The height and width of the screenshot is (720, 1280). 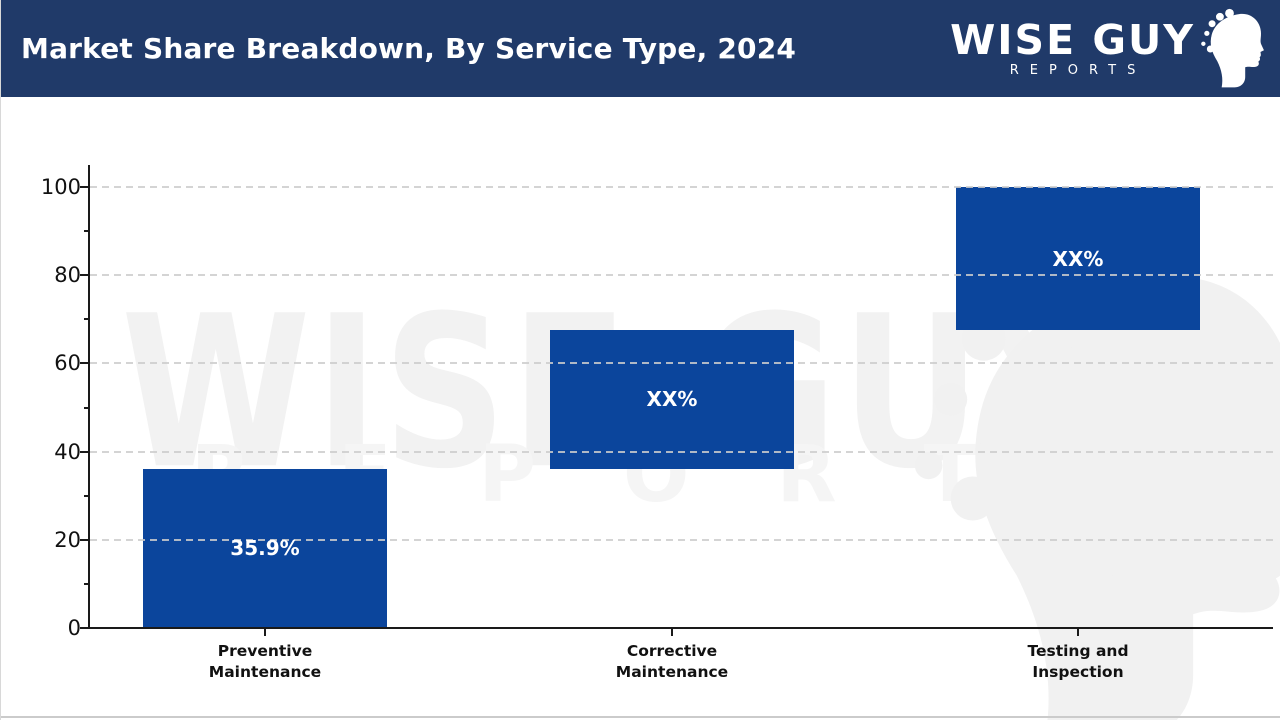 I want to click on logo-wordmark: WISE GUY, so click(x=1072, y=40).